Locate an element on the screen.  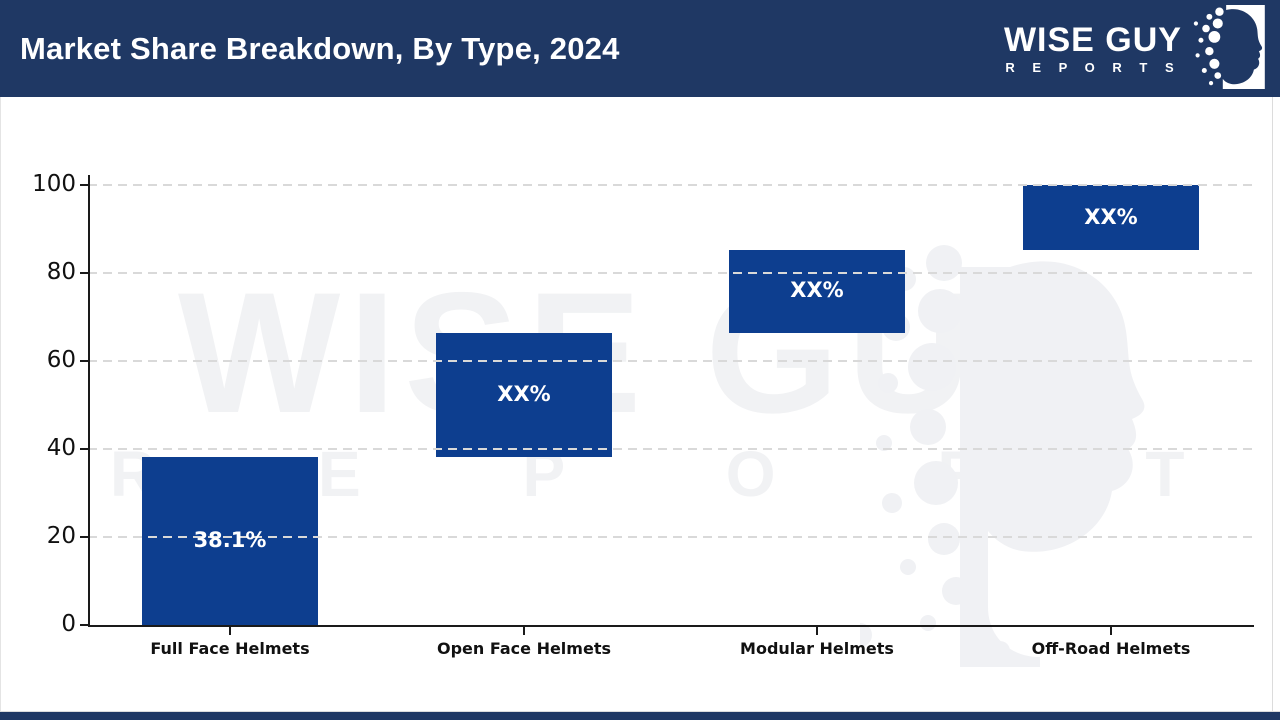
x-category-label: Off-Road Helmets is located at coordinates (1111, 648).